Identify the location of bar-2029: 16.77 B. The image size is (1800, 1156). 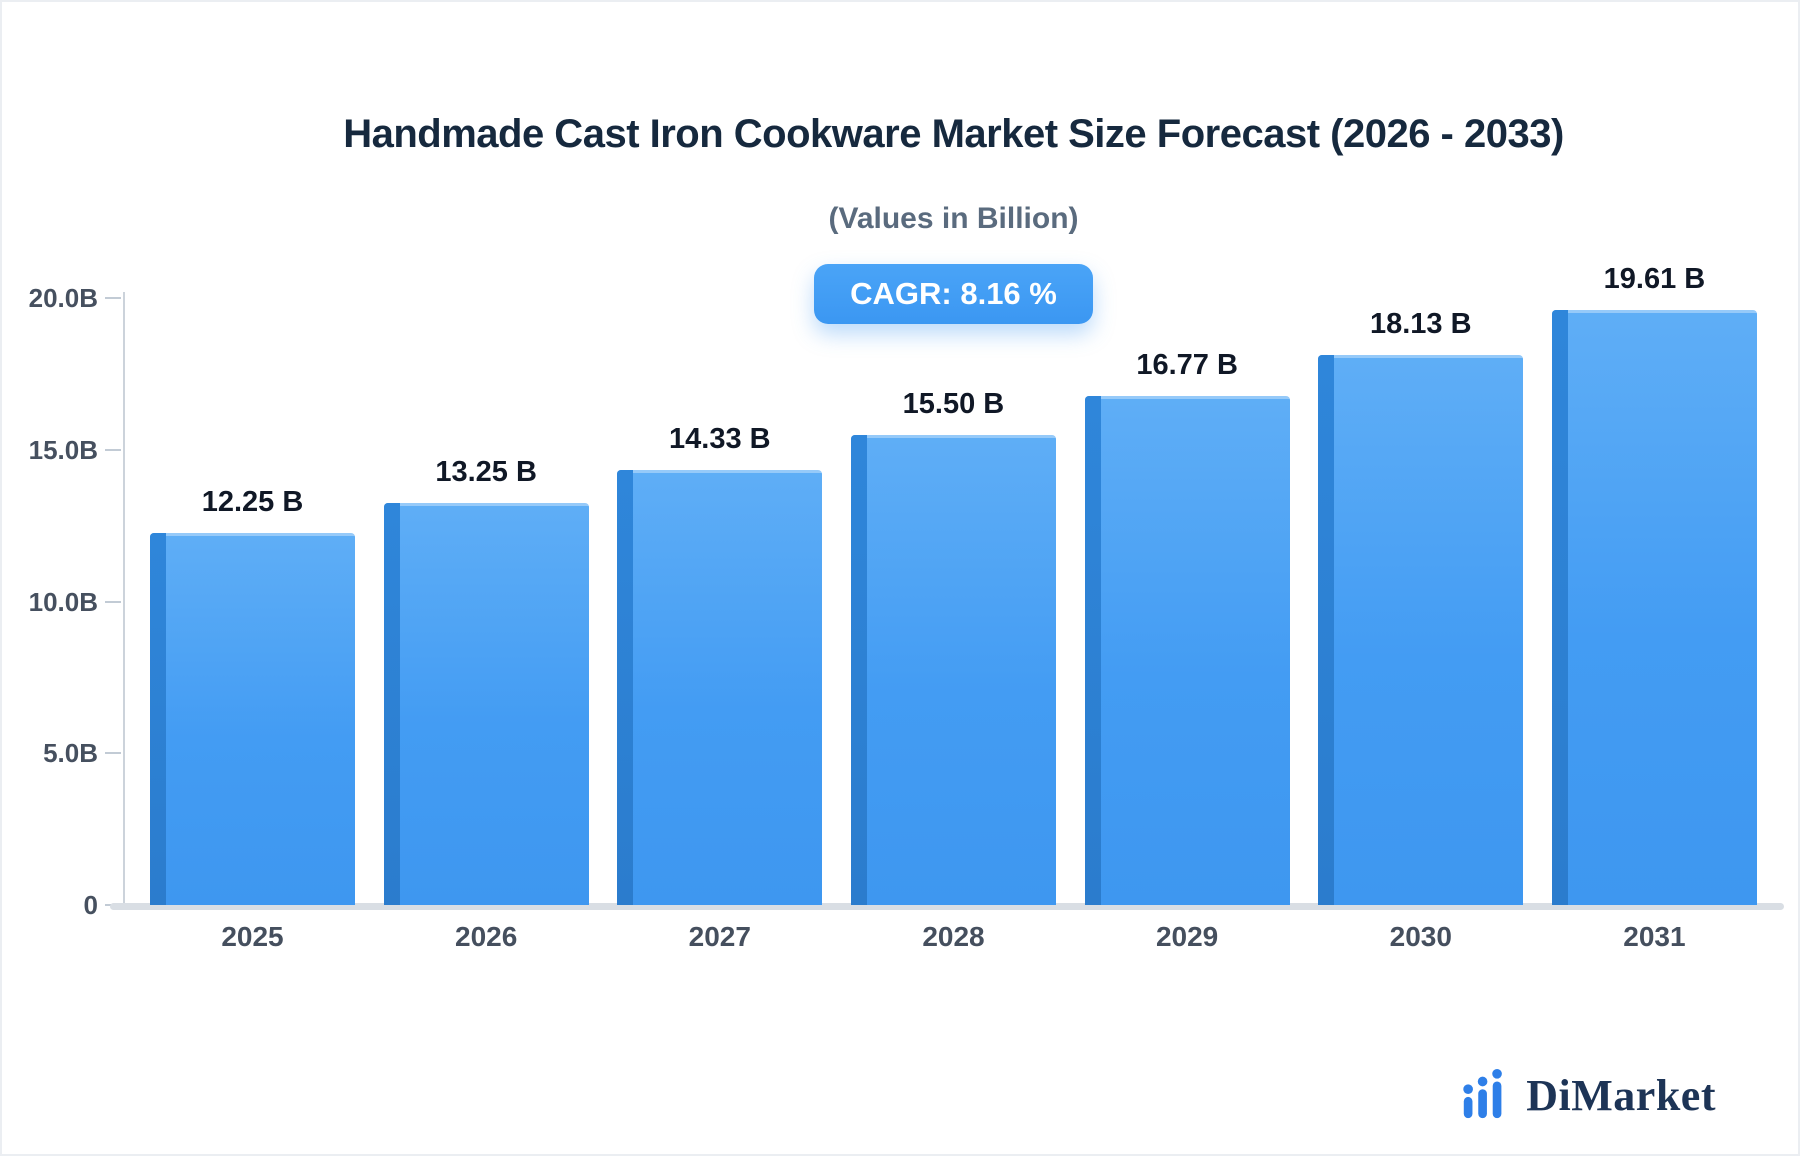
(1187, 627).